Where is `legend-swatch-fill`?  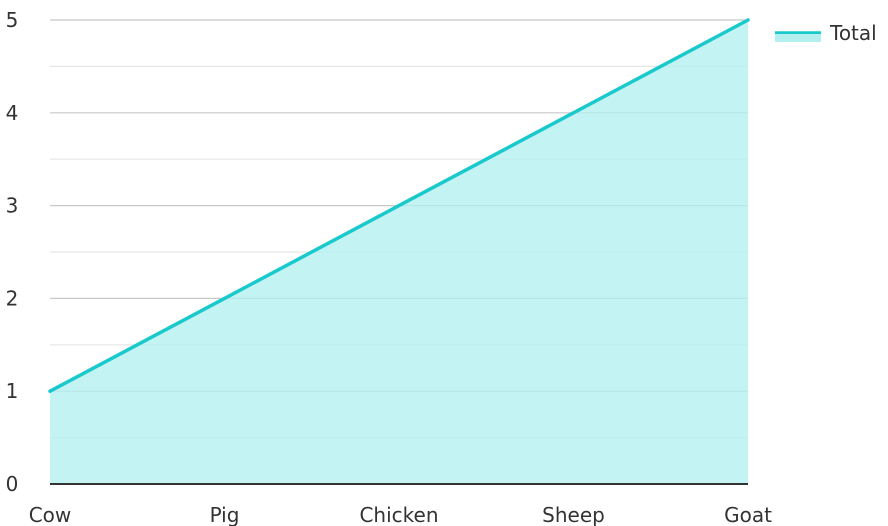
legend-swatch-fill is located at coordinates (798, 38).